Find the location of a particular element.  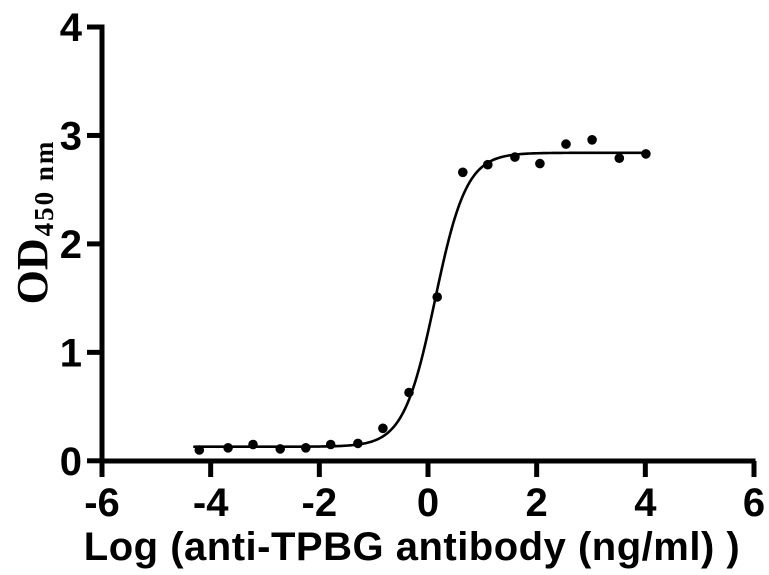

x-tick-label: -4 is located at coordinates (211, 503).